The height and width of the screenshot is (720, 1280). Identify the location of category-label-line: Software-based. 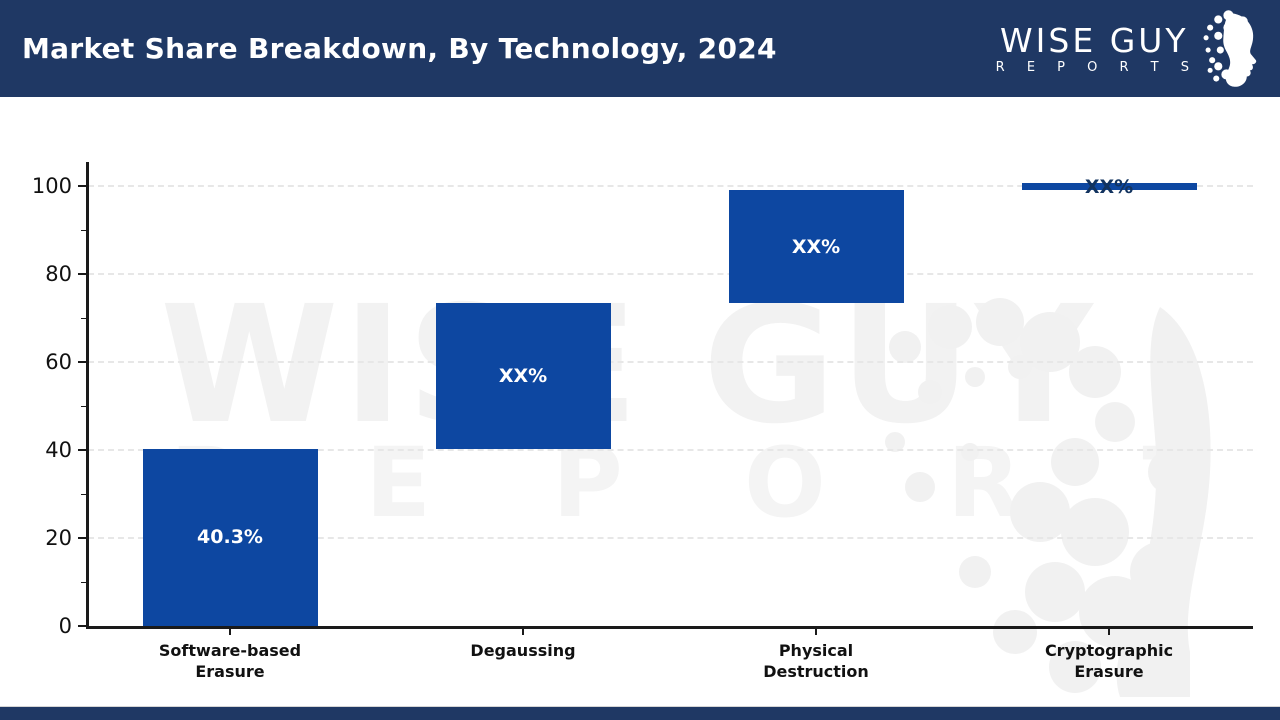
(230, 650).